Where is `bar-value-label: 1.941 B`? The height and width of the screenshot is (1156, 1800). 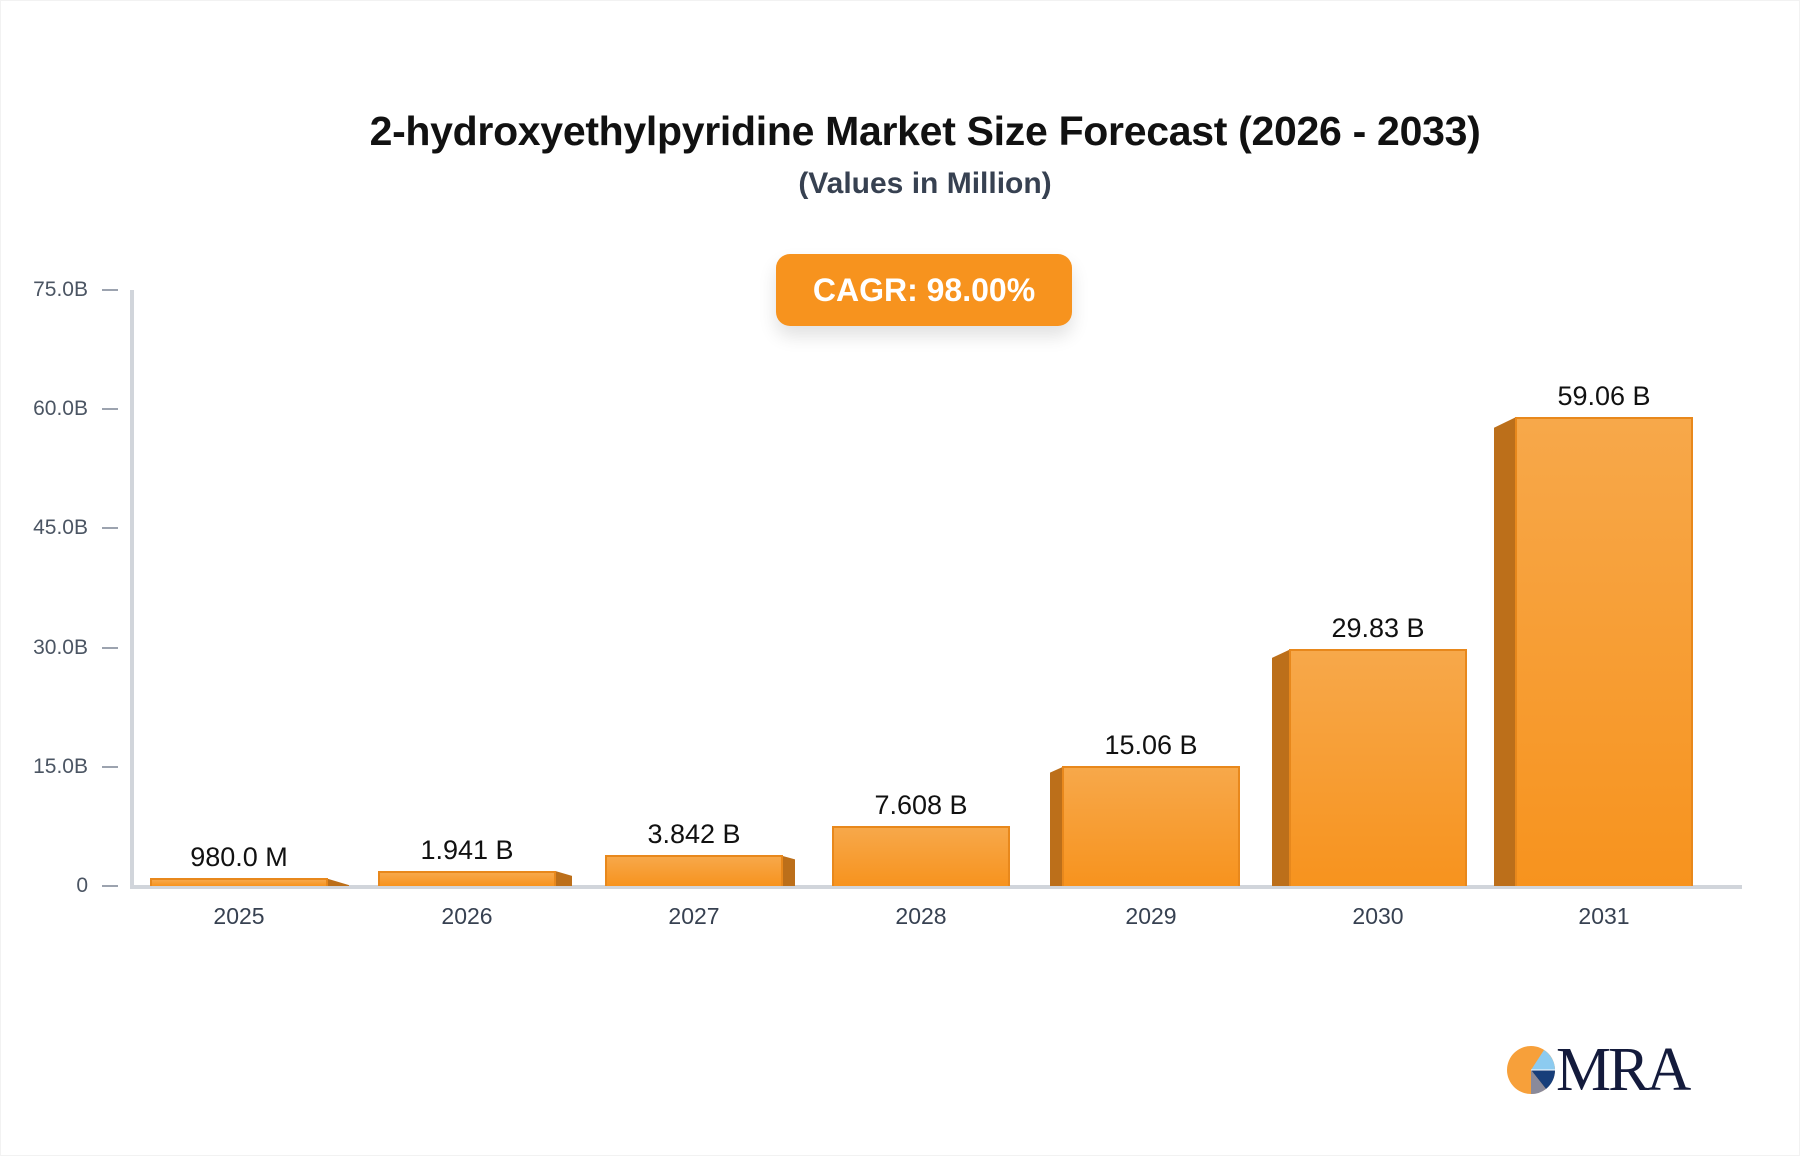
bar-value-label: 1.941 B is located at coordinates (467, 849).